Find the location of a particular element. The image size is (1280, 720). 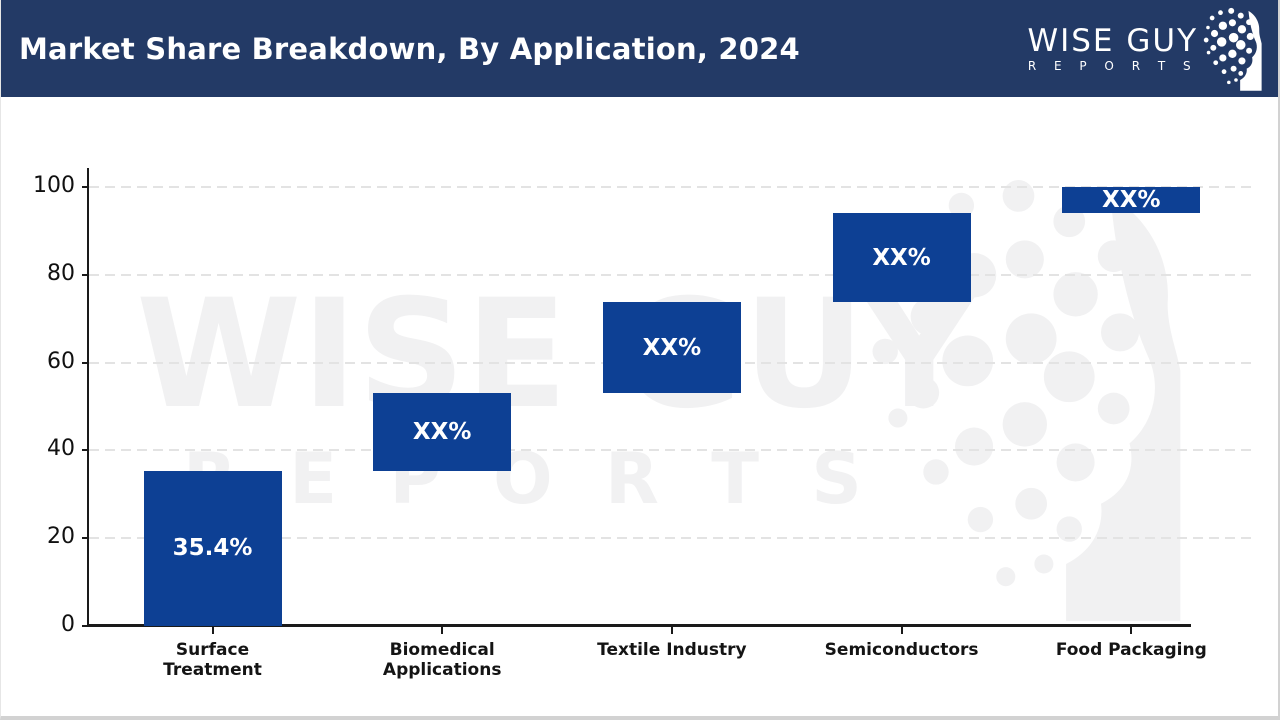

x-axis-category-label: Textile Industry is located at coordinates (672, 650).